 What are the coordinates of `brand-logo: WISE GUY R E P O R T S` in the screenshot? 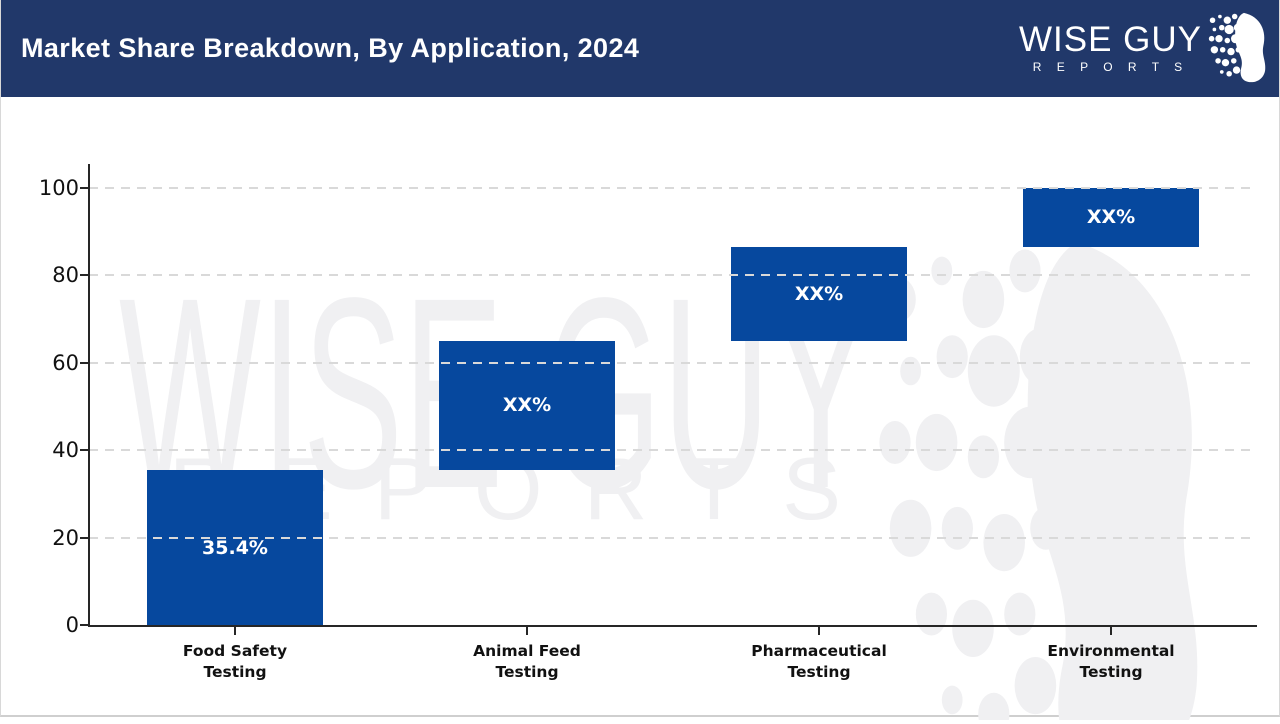 It's located at (1143, 47).